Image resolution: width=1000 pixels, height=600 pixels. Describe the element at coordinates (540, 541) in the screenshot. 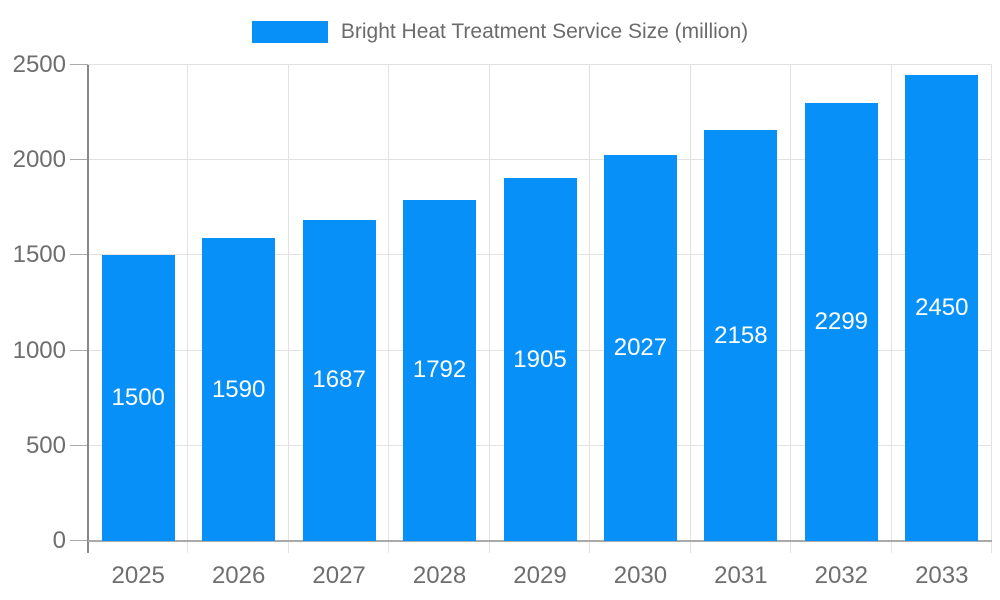

I see `x-axis-line` at that location.